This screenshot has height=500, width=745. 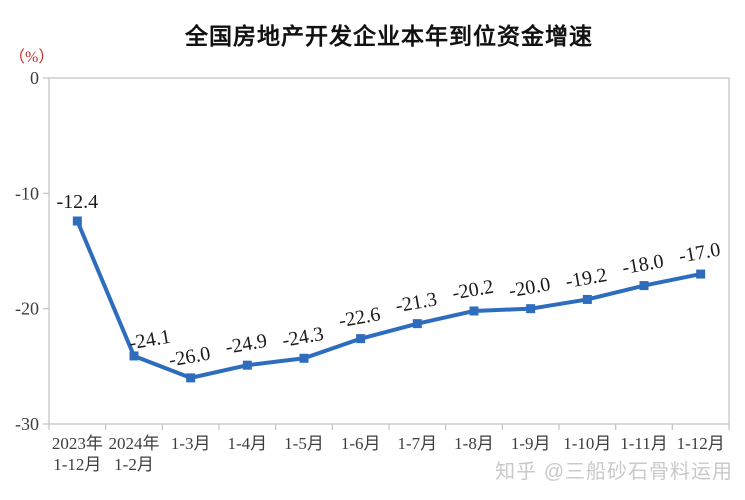 I want to click on y-tick-label: 0, so click(x=34, y=78).